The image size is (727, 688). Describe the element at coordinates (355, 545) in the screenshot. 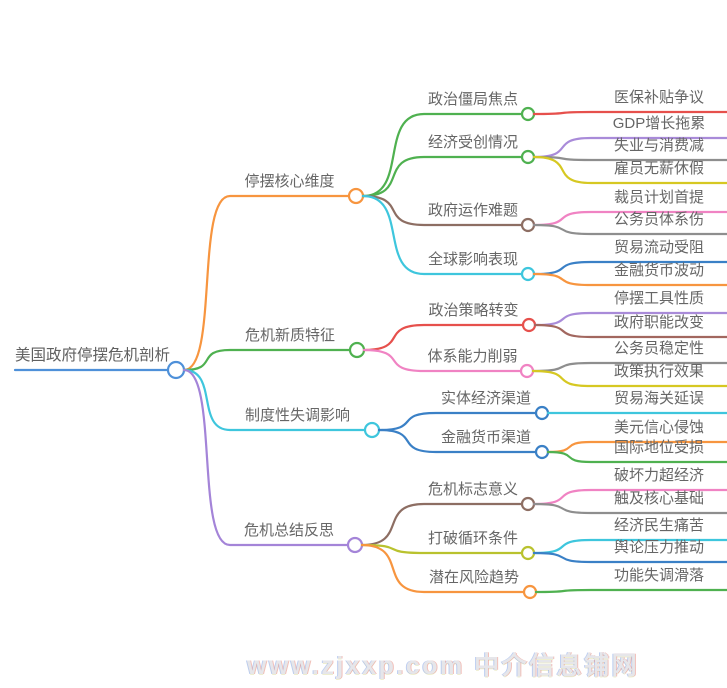

I see `node-connector-crisis-summary-reflection` at that location.